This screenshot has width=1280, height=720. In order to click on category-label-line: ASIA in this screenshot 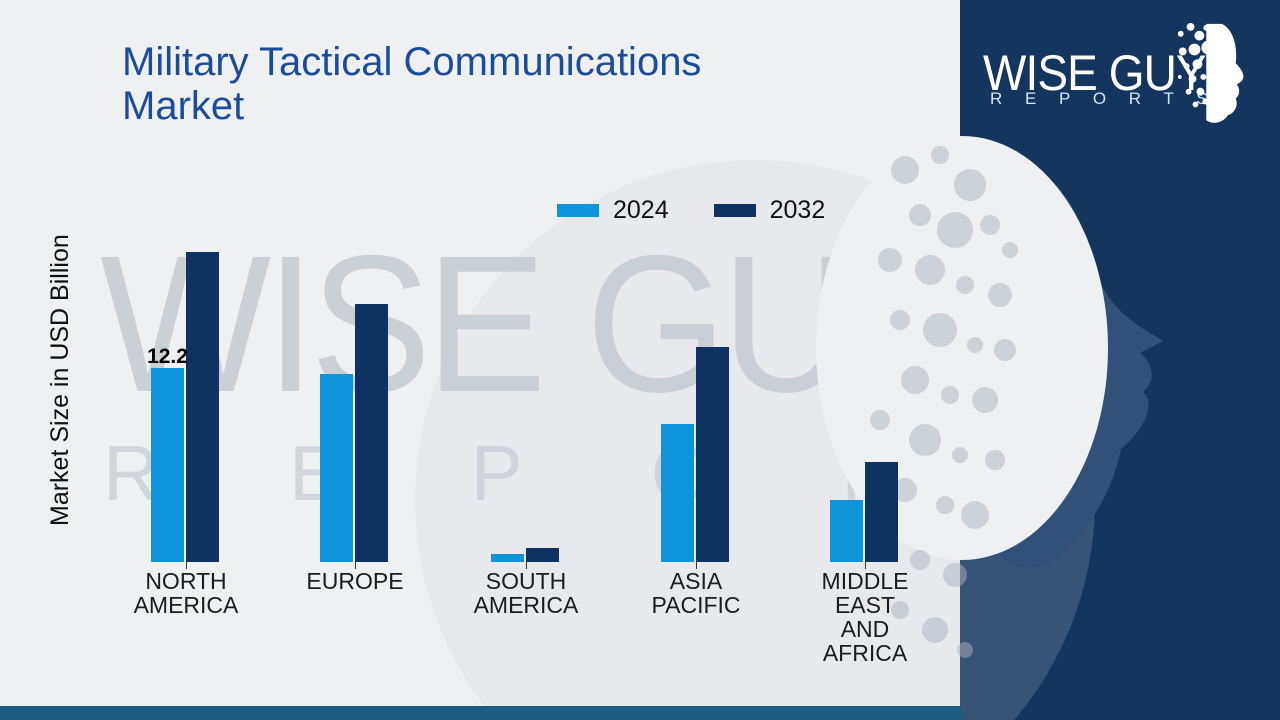, I will do `click(696, 581)`.